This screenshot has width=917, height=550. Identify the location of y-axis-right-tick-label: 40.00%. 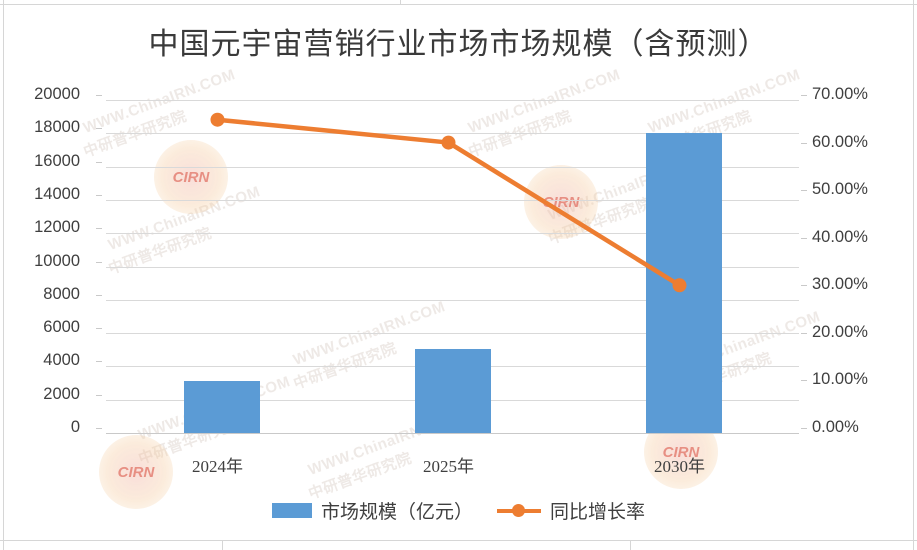
(840, 236).